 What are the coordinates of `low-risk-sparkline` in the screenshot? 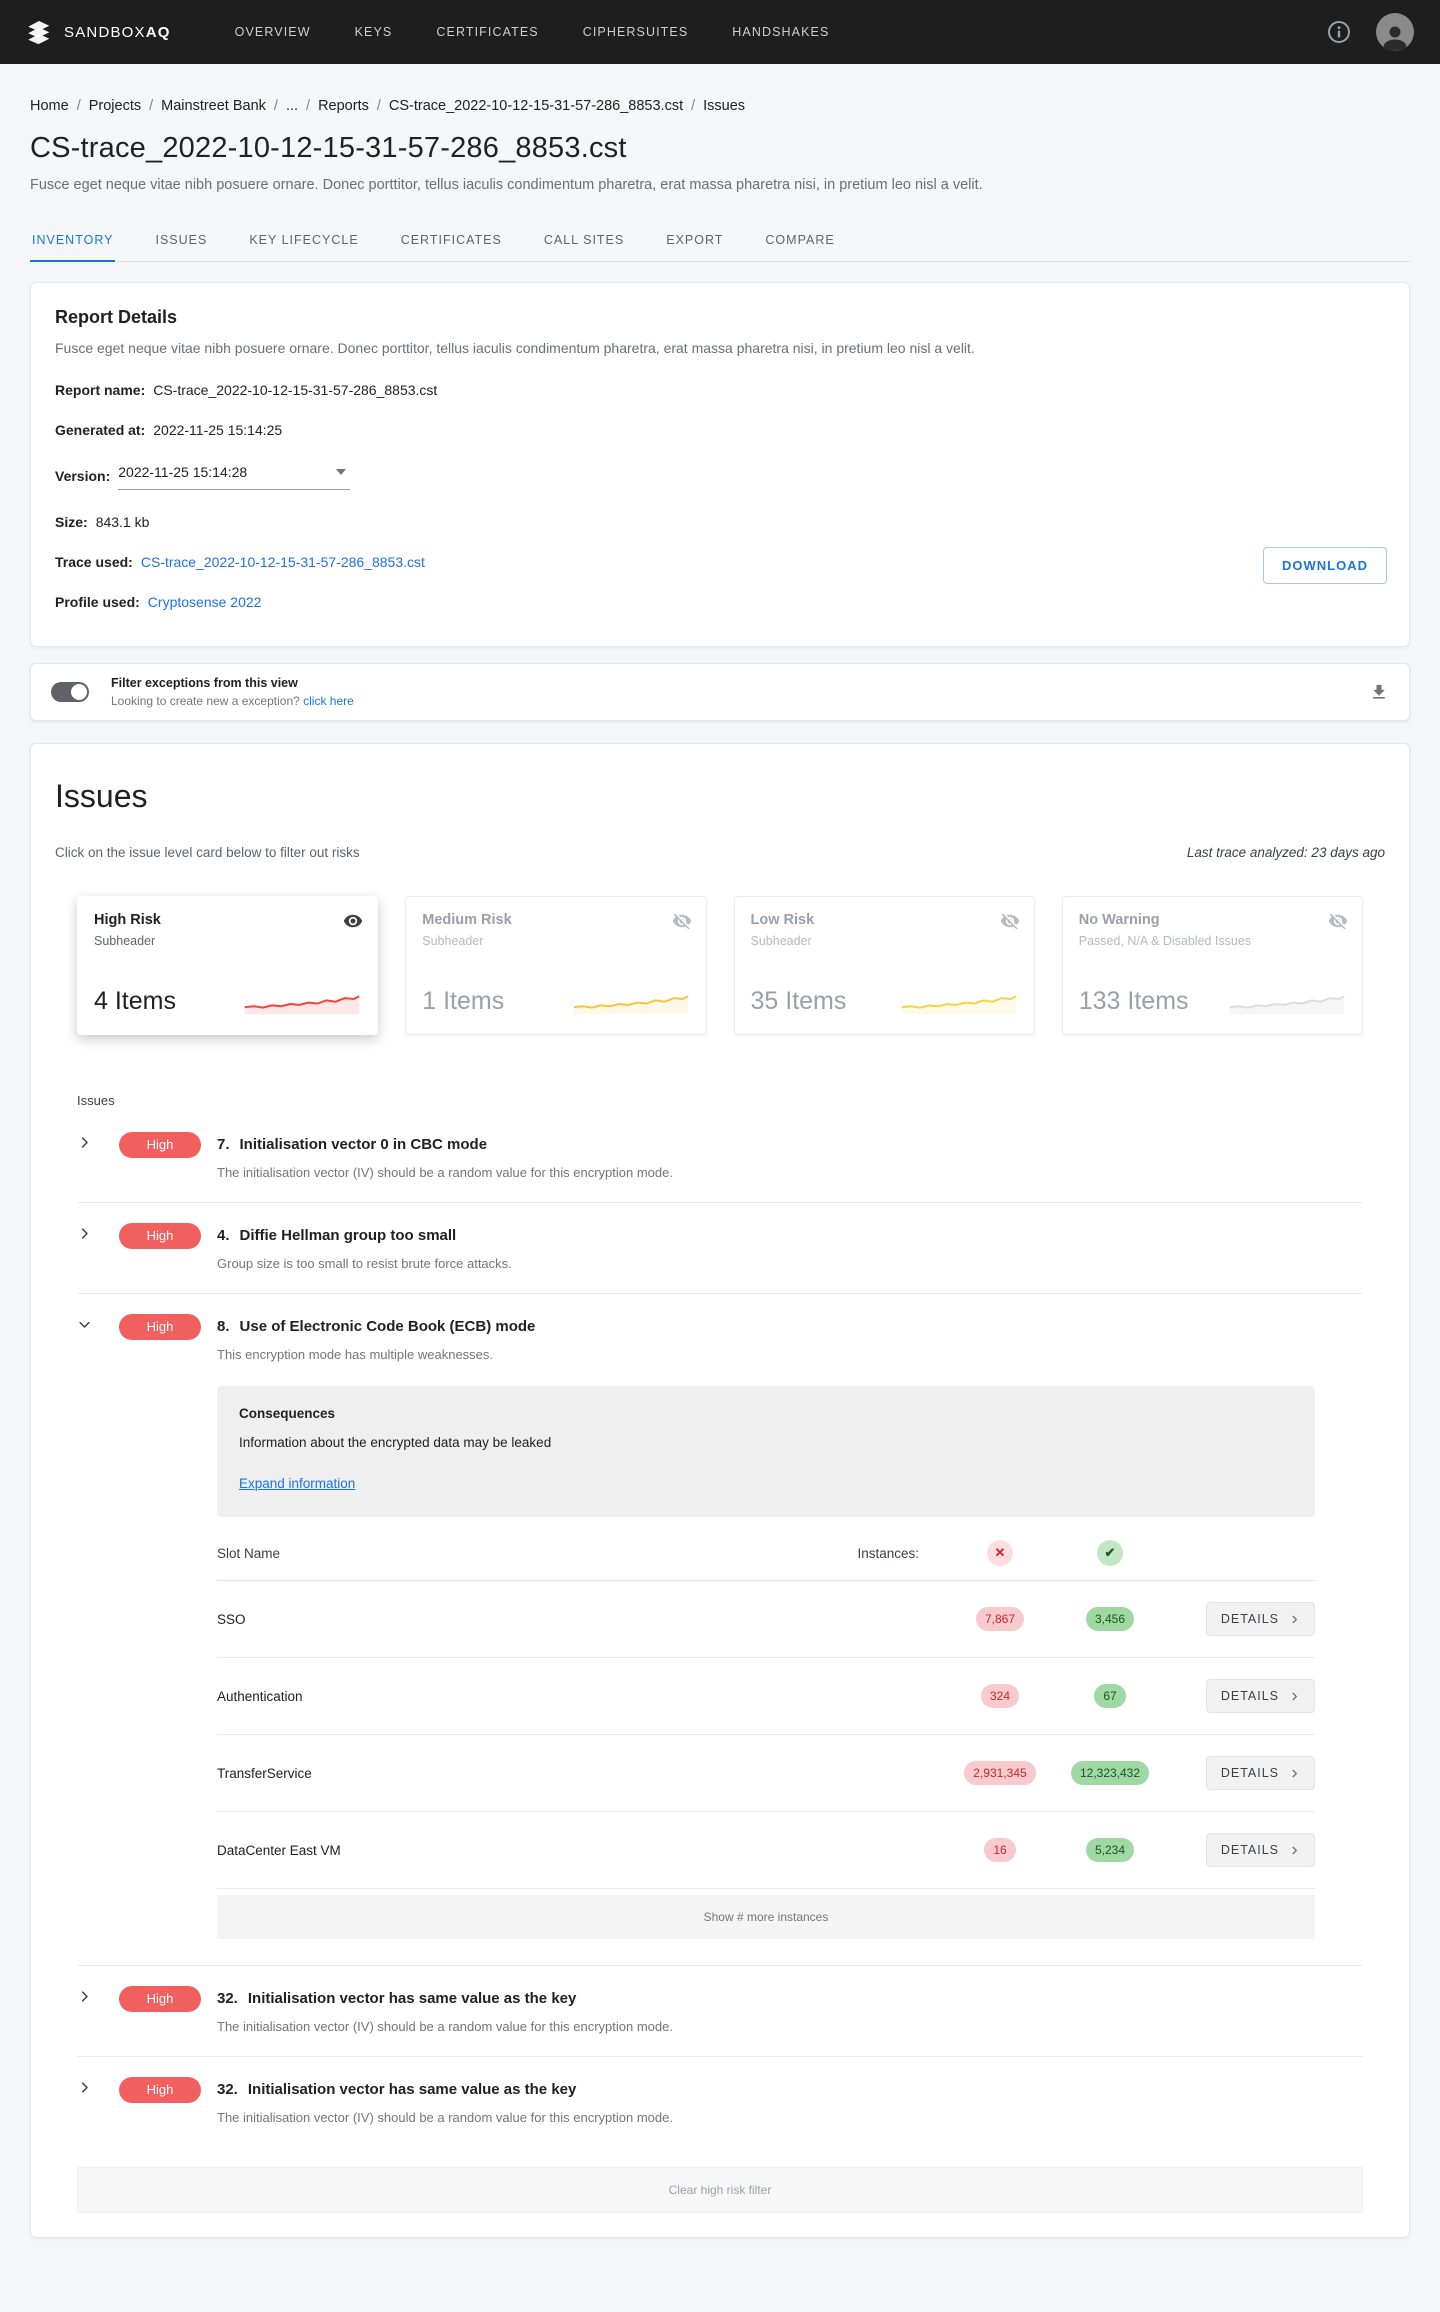 It's located at (959, 1005).